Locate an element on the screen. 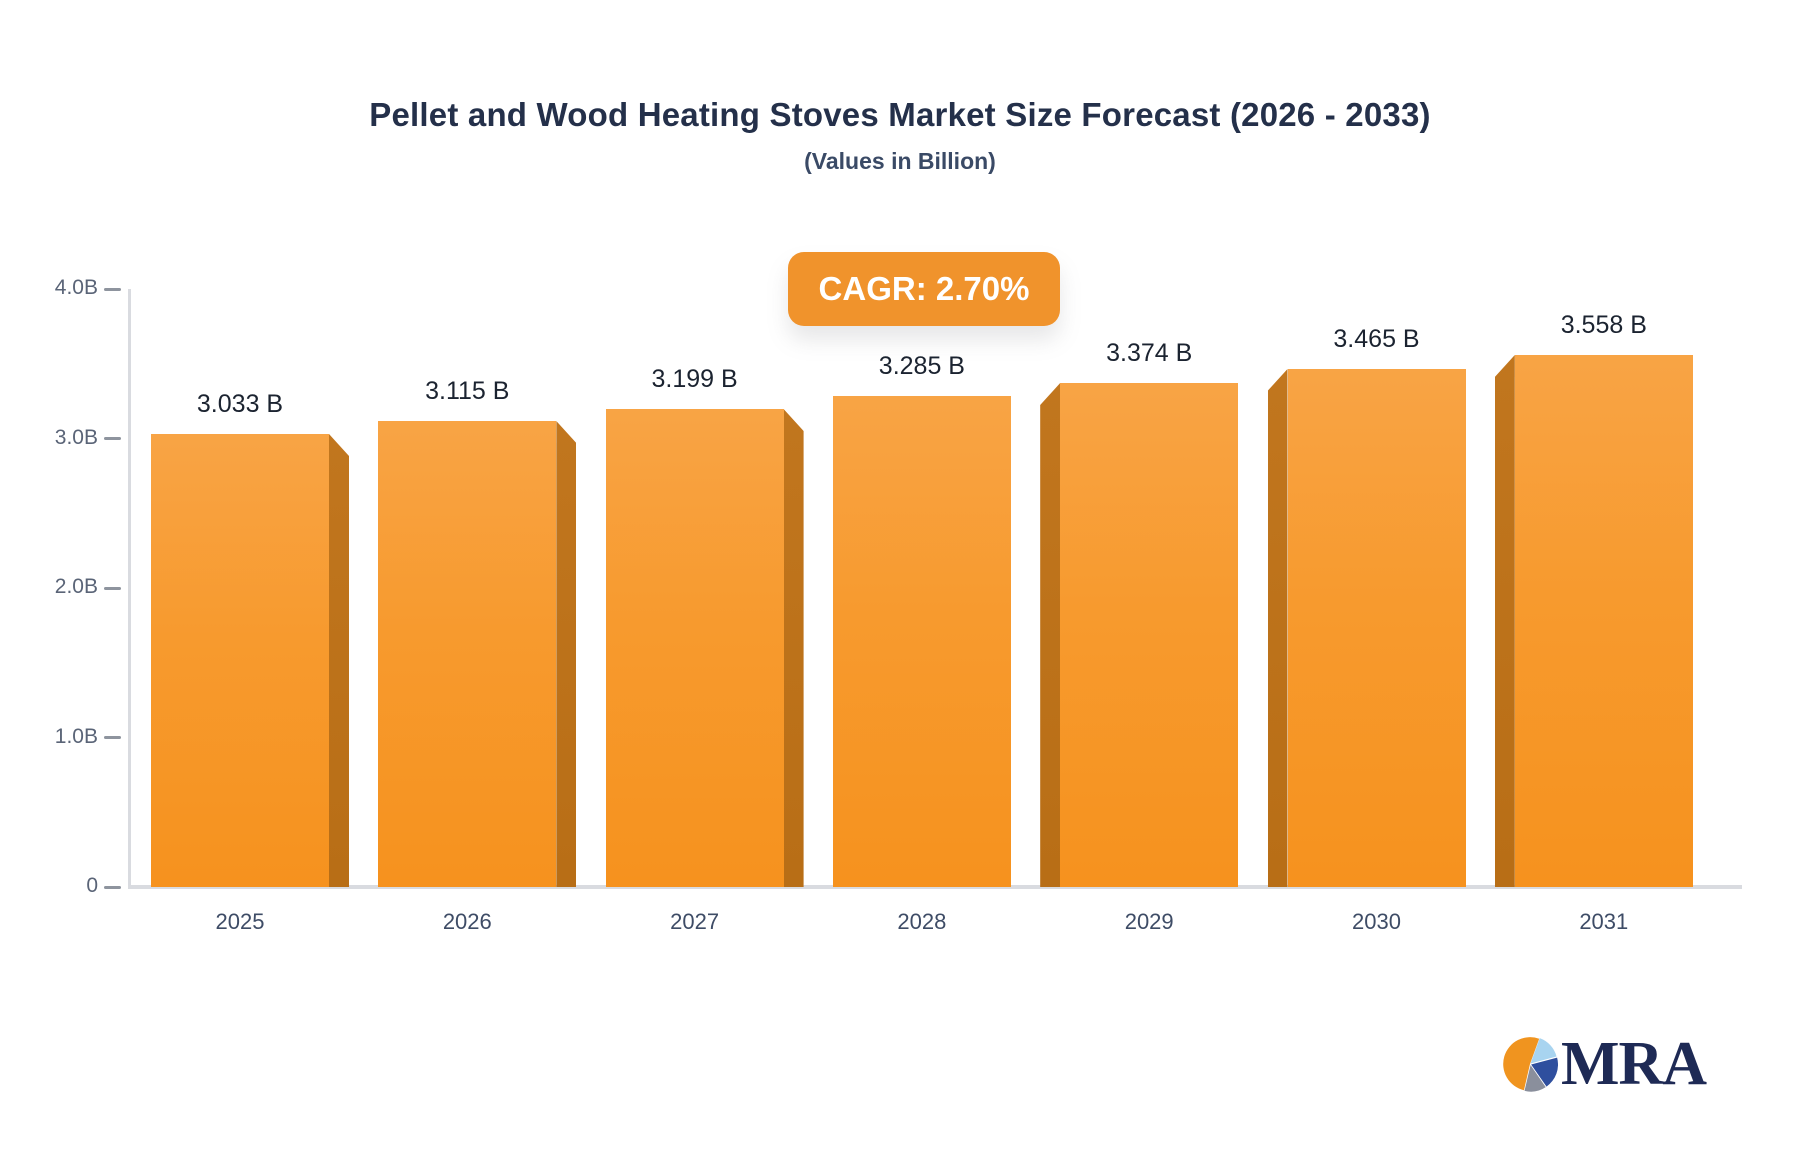  brand-logo: MRA is located at coordinates (1604, 1064).